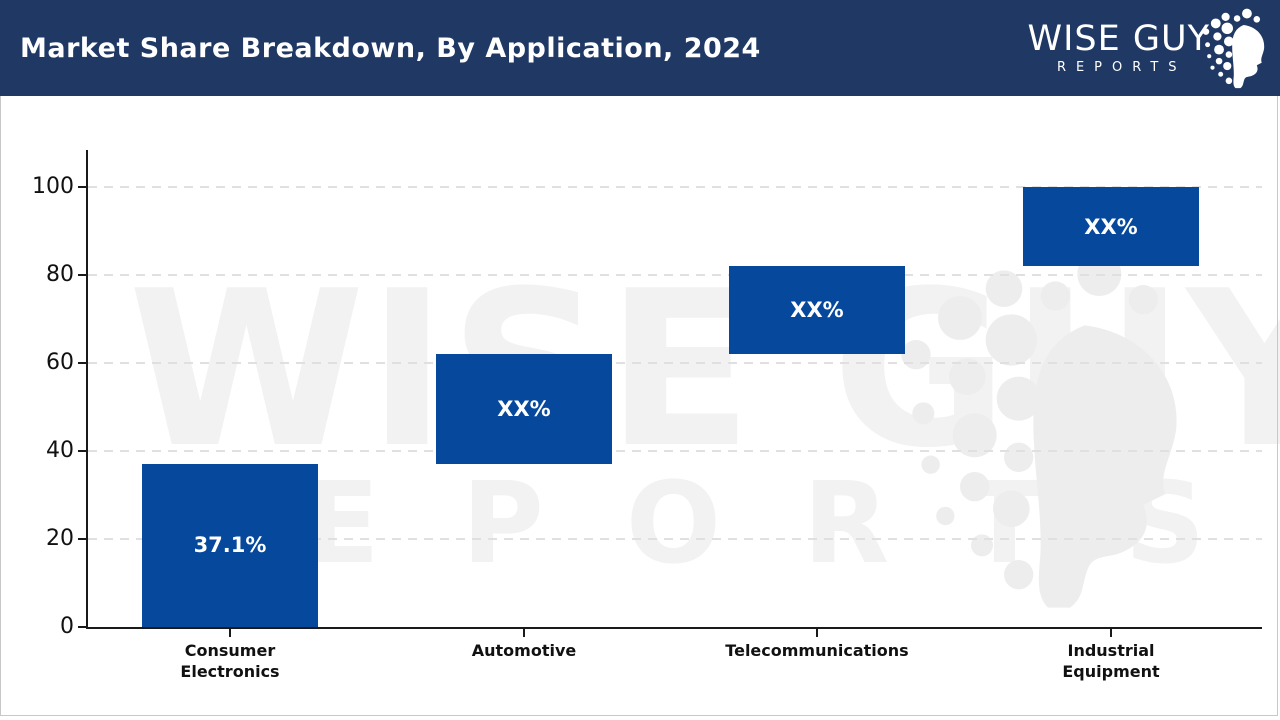 This screenshot has width=1280, height=720. What do you see at coordinates (230, 661) in the screenshot?
I see `x-category-label: Consumer Electronics` at bounding box center [230, 661].